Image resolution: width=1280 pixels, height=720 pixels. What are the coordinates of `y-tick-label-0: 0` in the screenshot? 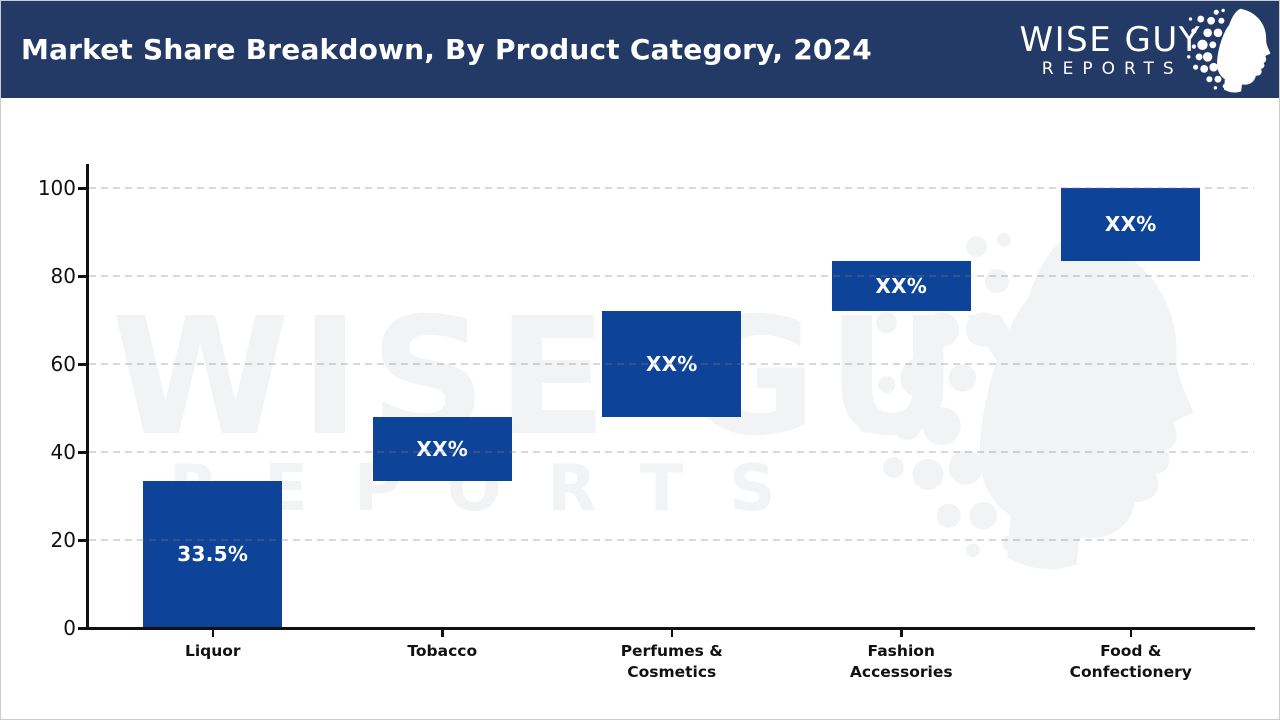 It's located at (69, 628).